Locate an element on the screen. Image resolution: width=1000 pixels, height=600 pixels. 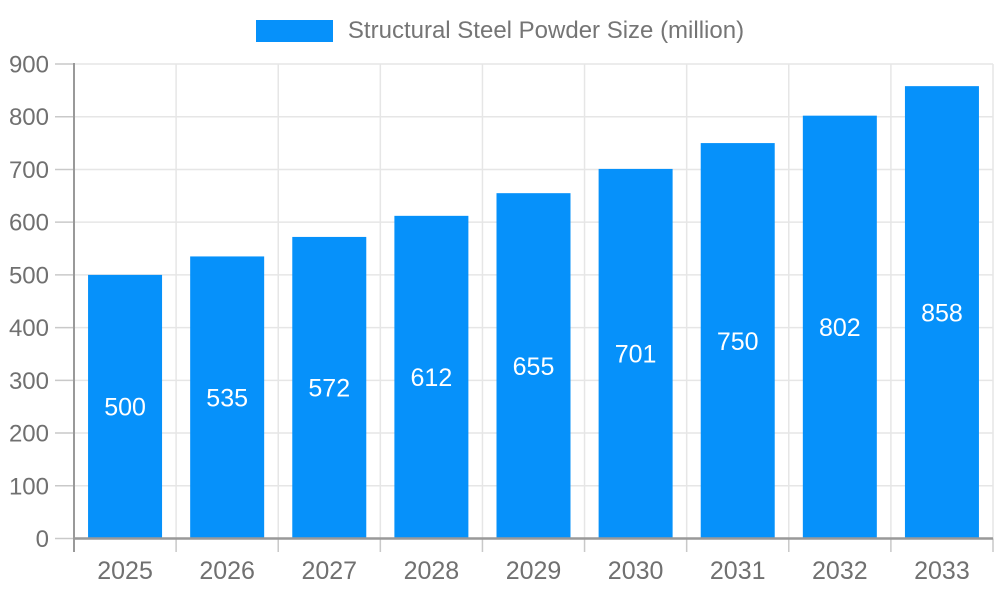
legend: Structural Steel Powder Size (million) is located at coordinates (500, 31).